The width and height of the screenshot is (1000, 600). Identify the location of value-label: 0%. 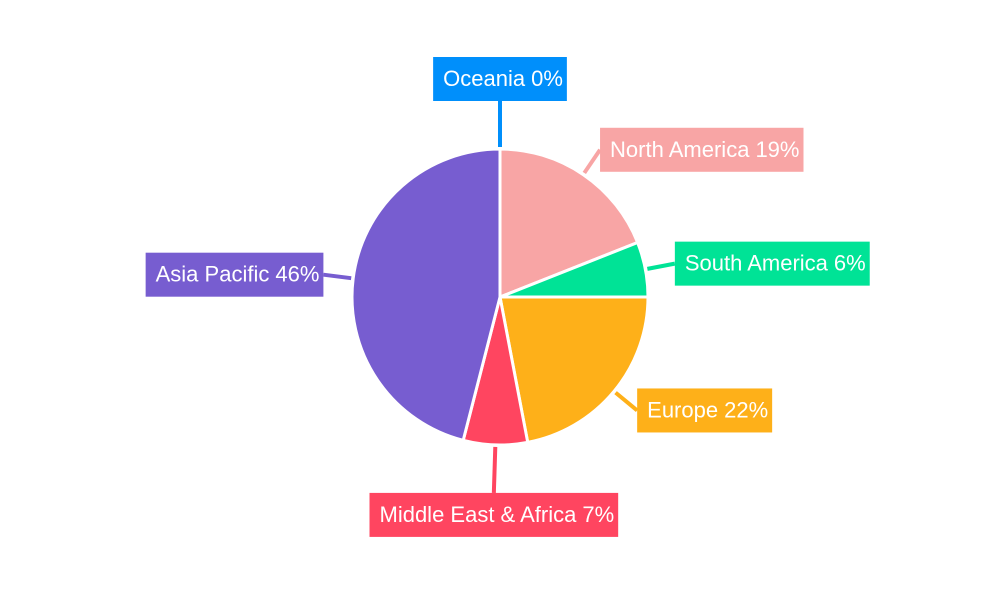
(547, 78).